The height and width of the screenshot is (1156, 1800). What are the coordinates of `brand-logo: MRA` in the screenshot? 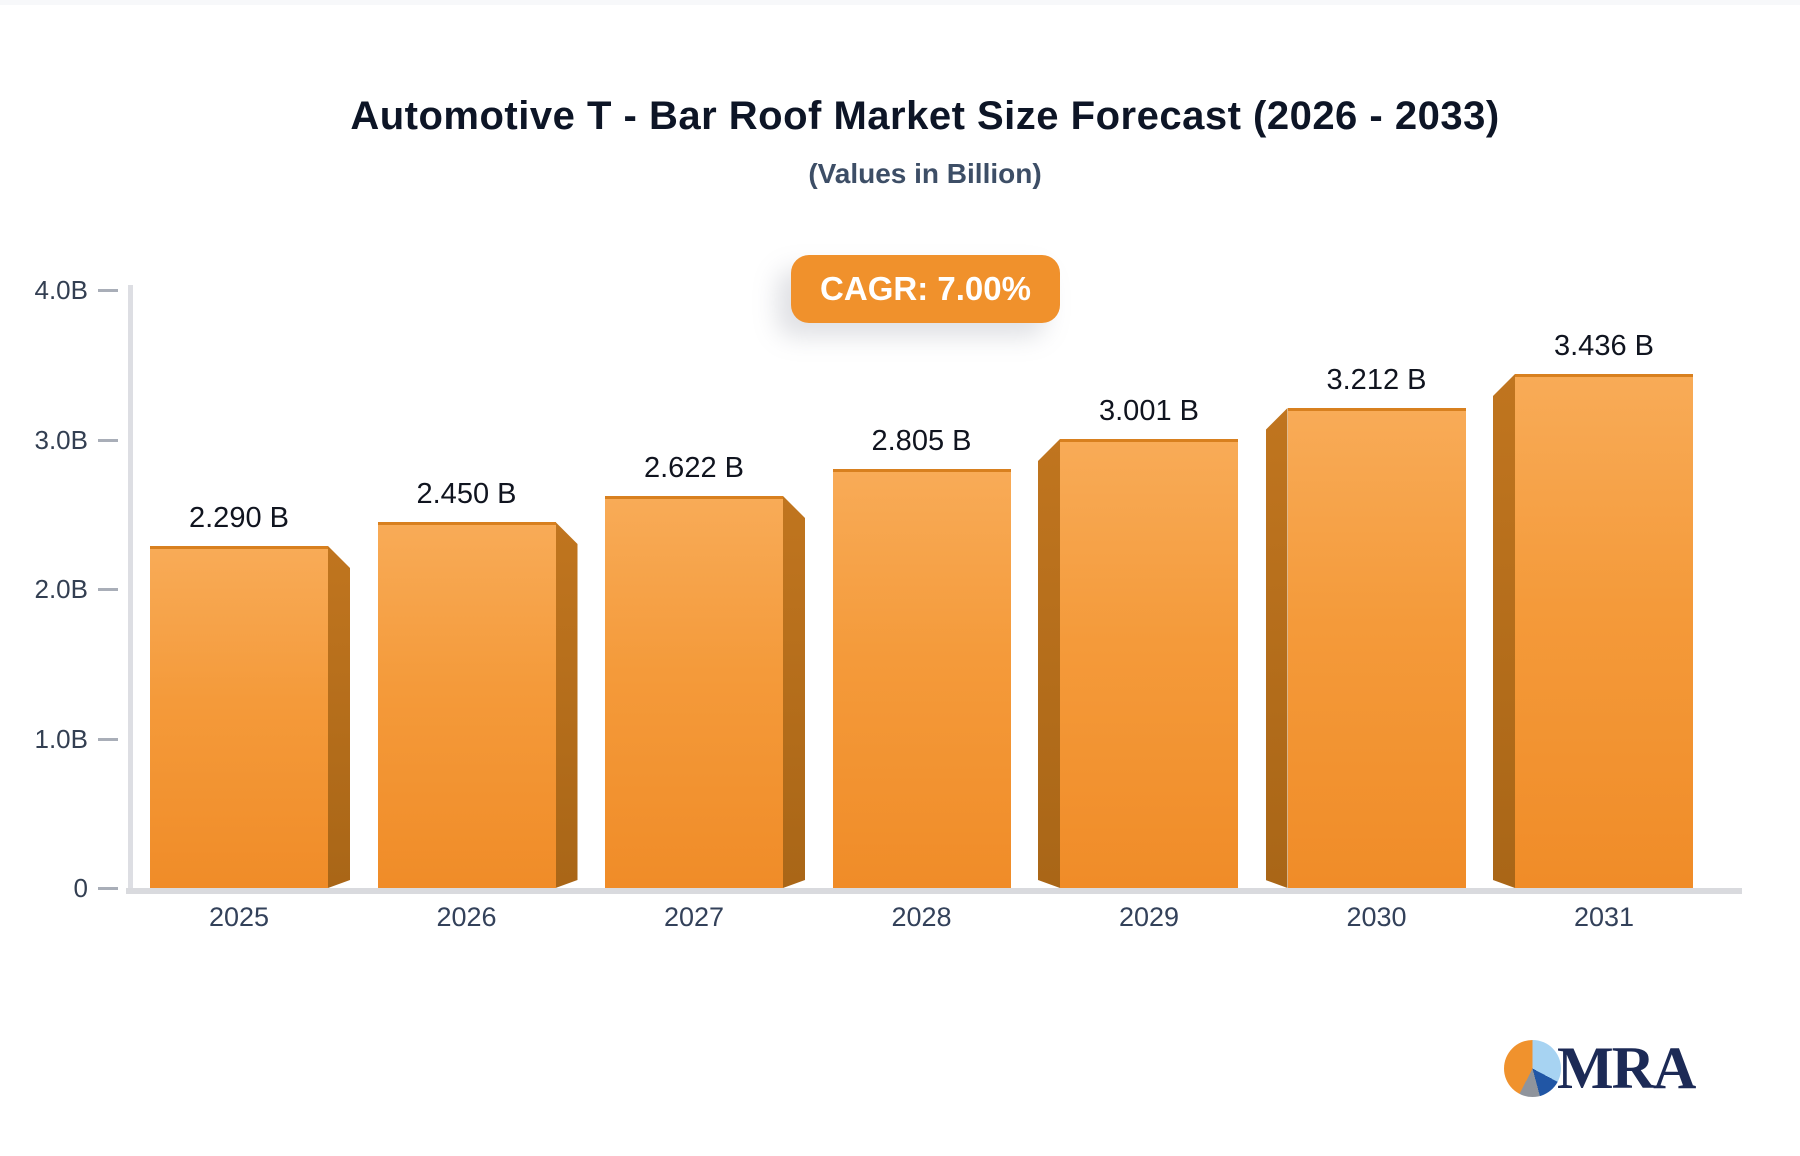 It's located at (1600, 1068).